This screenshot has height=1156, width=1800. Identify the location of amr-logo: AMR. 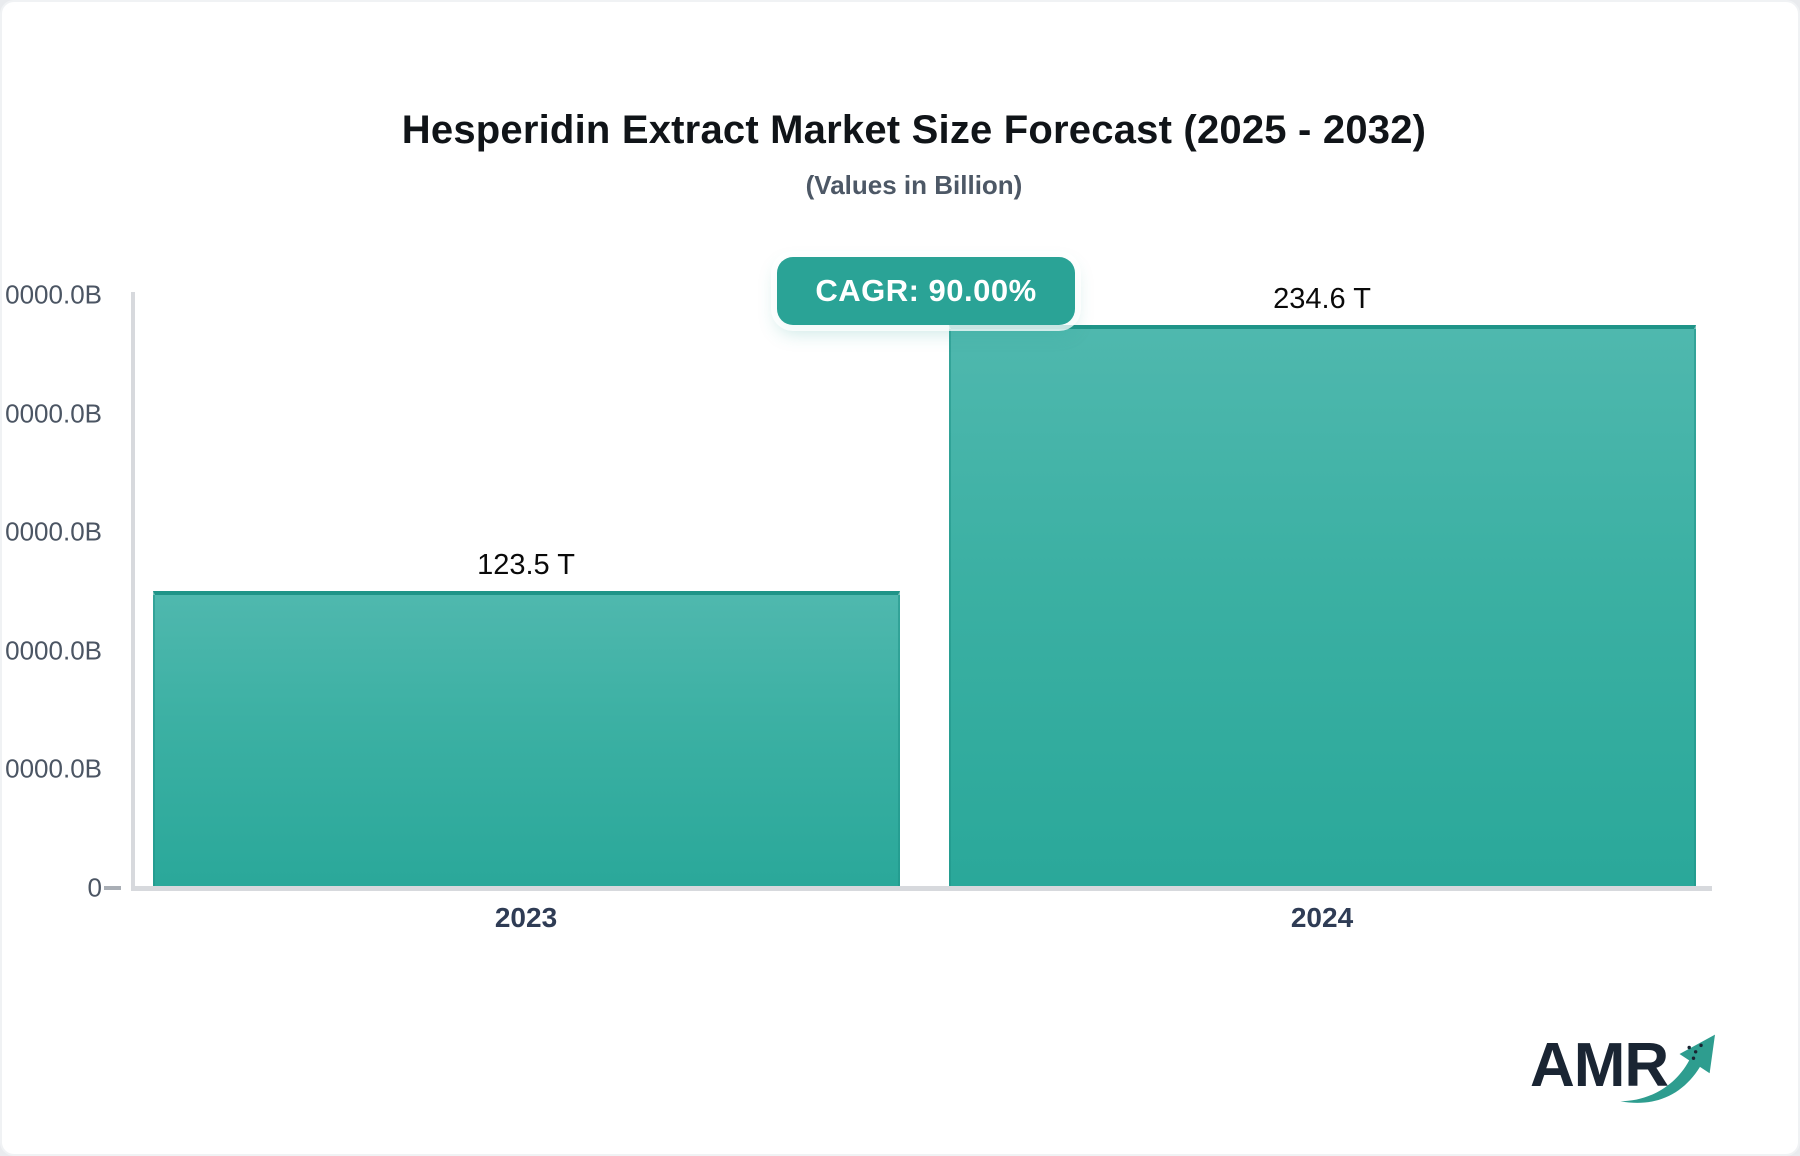
(1625, 1075).